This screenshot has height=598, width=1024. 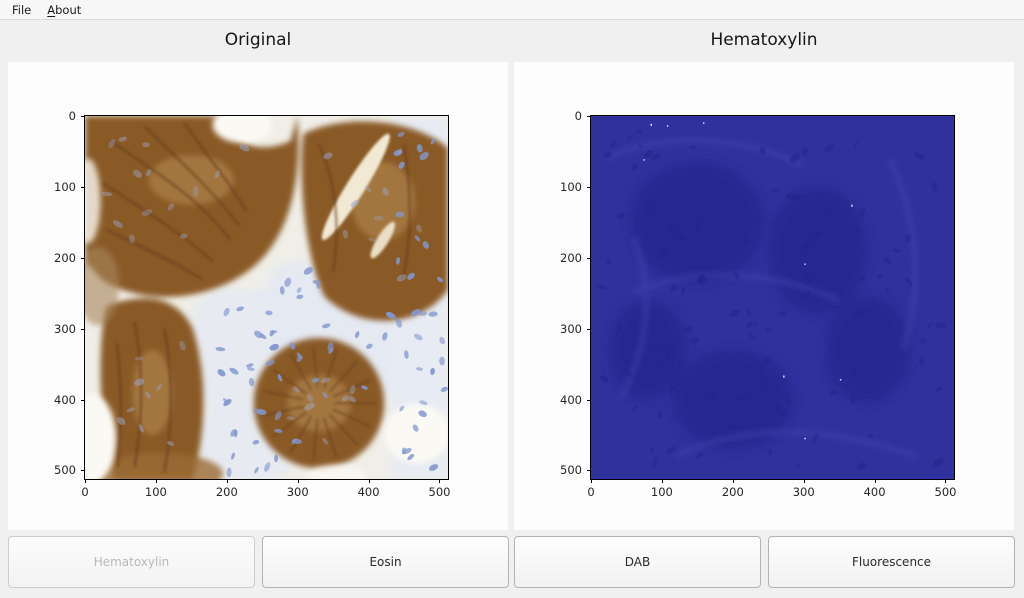 What do you see at coordinates (64, 9) in the screenshot?
I see `menu-about: About` at bounding box center [64, 9].